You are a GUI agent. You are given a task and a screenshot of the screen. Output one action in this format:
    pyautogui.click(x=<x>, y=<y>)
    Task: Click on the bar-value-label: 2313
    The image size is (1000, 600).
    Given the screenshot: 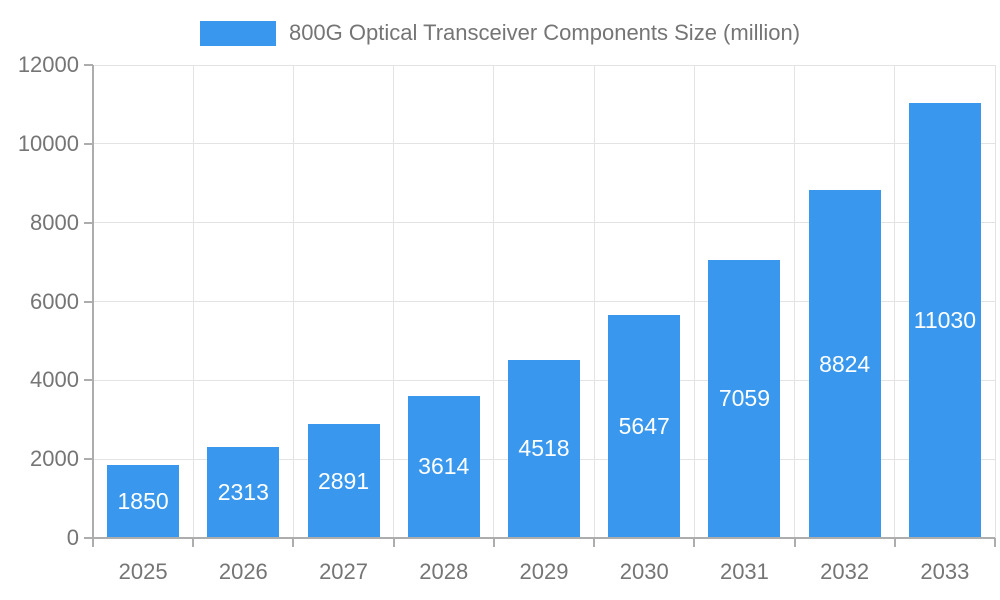 What is the action you would take?
    pyautogui.click(x=243, y=491)
    